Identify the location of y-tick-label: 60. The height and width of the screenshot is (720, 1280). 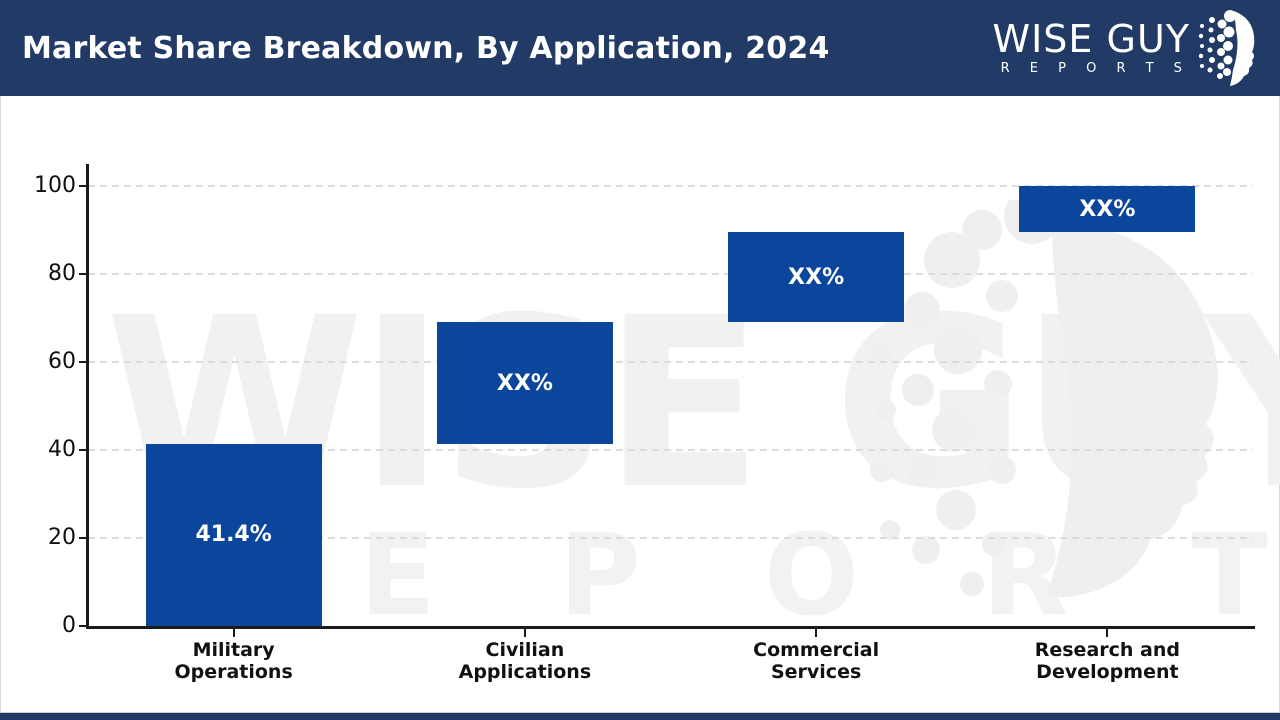
(62, 361).